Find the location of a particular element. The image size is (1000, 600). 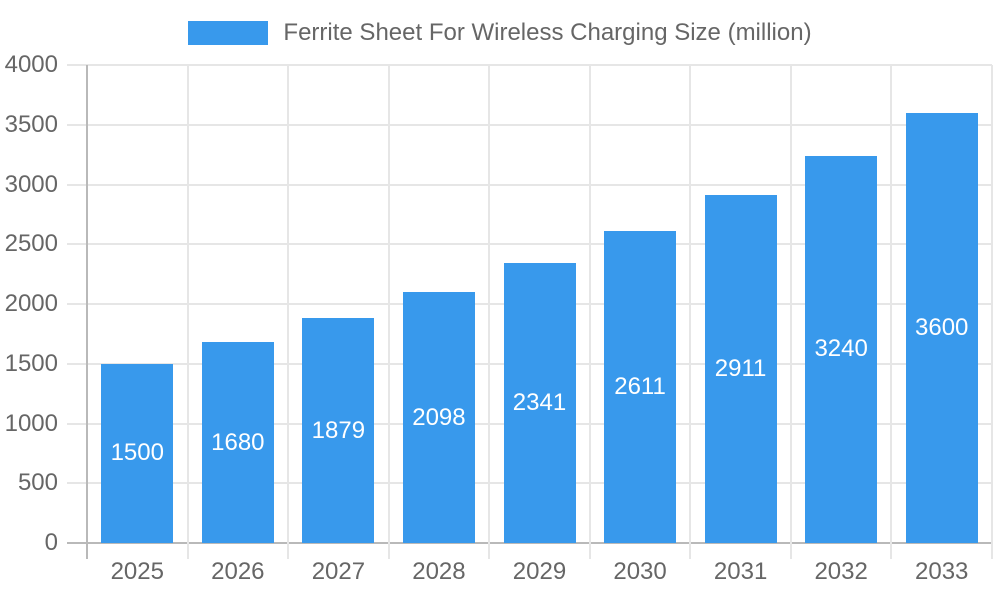

x-axis-label: 2032 is located at coordinates (841, 571).